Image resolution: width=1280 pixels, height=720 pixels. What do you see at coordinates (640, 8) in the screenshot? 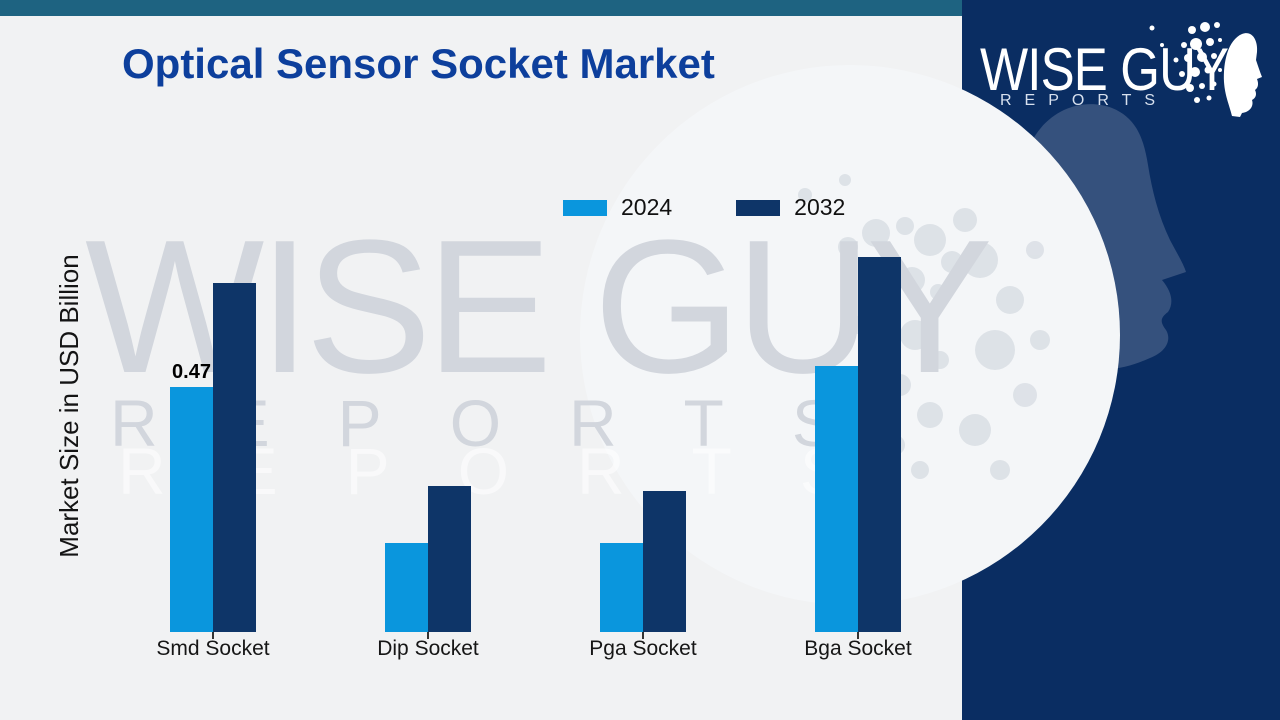
I see `bottom-accent-strip` at bounding box center [640, 8].